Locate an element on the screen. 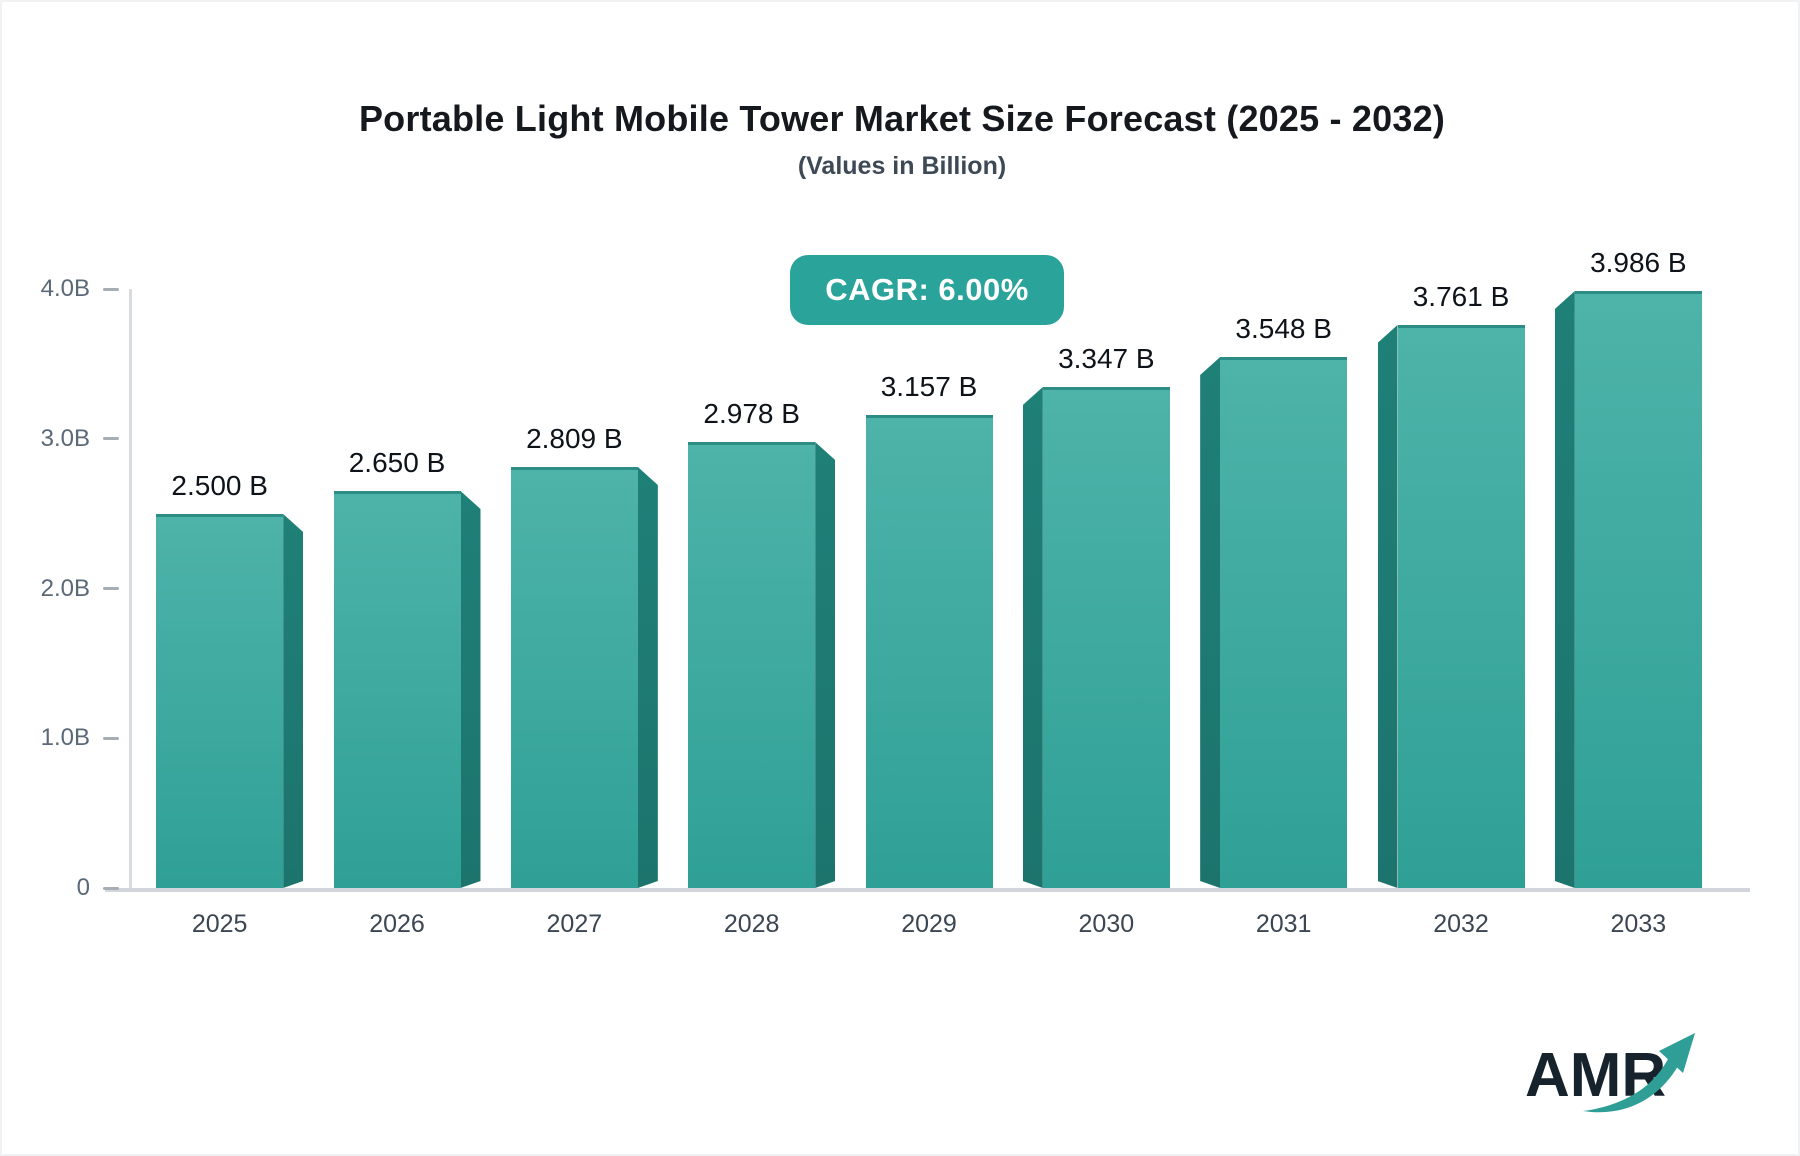 Image resolution: width=1800 pixels, height=1156 pixels. amr-logo-arrow-swoosh is located at coordinates (1630, 1085).